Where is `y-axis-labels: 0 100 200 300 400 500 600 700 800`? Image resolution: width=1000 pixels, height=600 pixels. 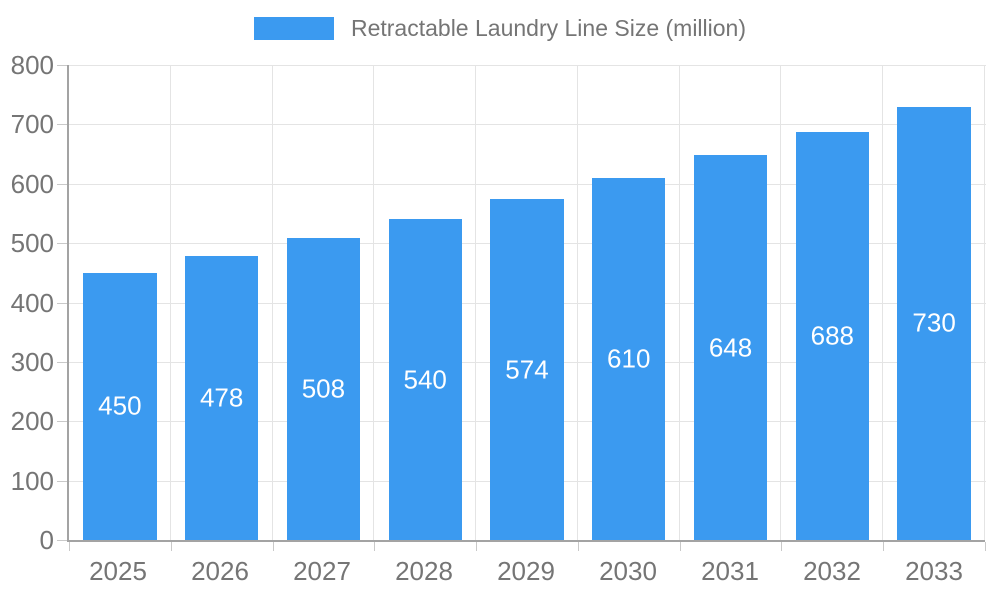
y-axis-labels: 0 100 200 300 400 500 600 700 800 is located at coordinates (27, 302).